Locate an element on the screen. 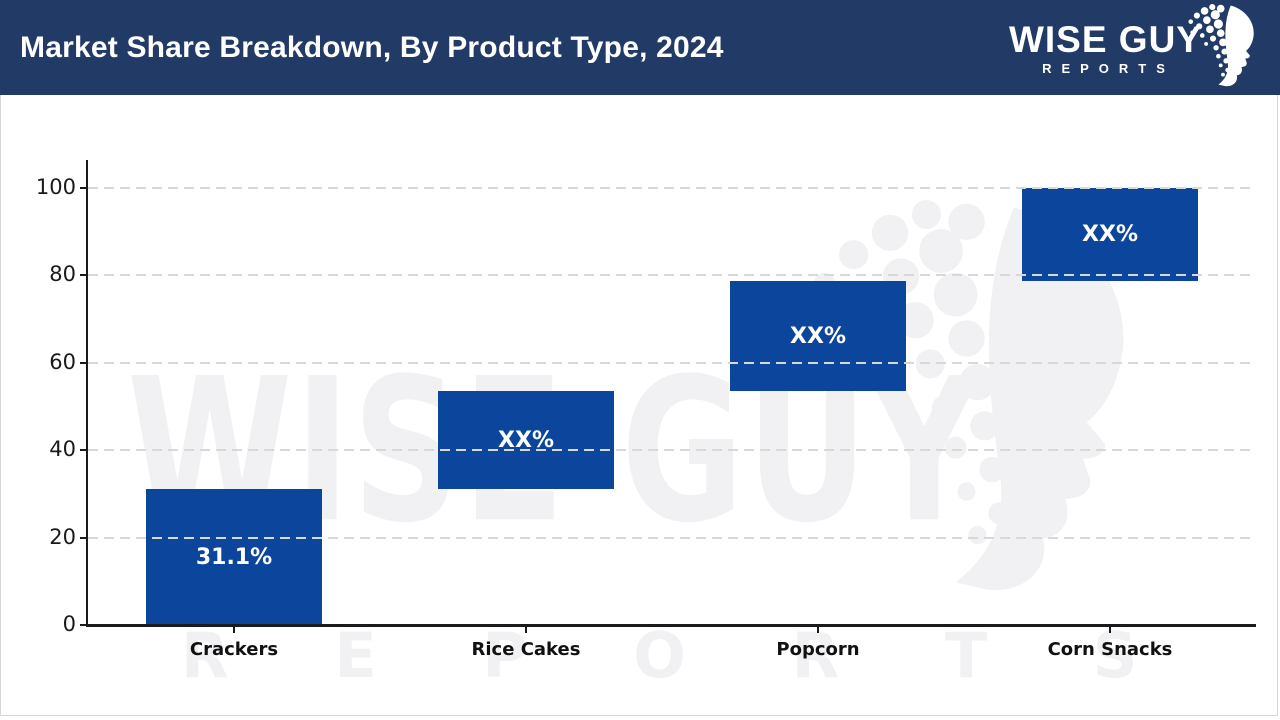 The width and height of the screenshot is (1280, 720). x-axis is located at coordinates (671, 625).